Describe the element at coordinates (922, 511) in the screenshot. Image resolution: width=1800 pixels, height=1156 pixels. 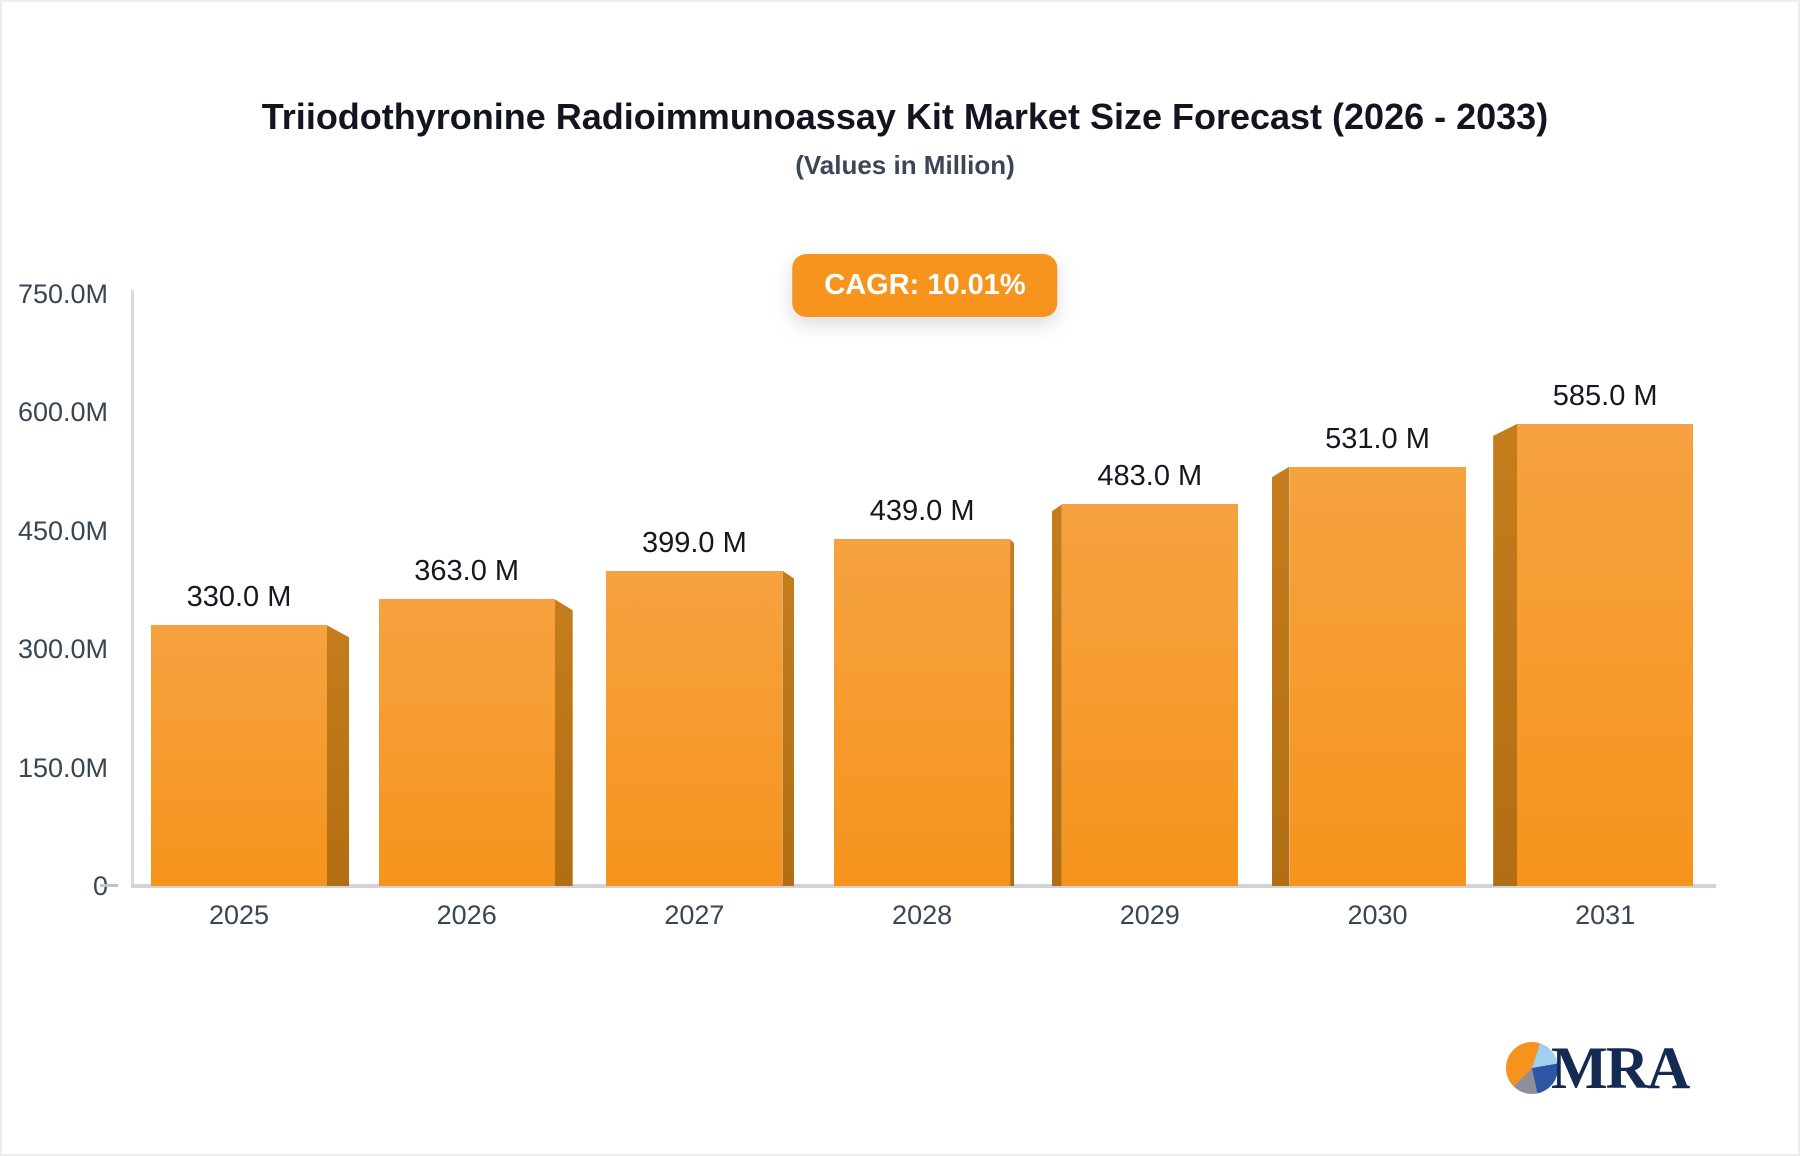
I see `bar-value-label: 439.0 M` at that location.